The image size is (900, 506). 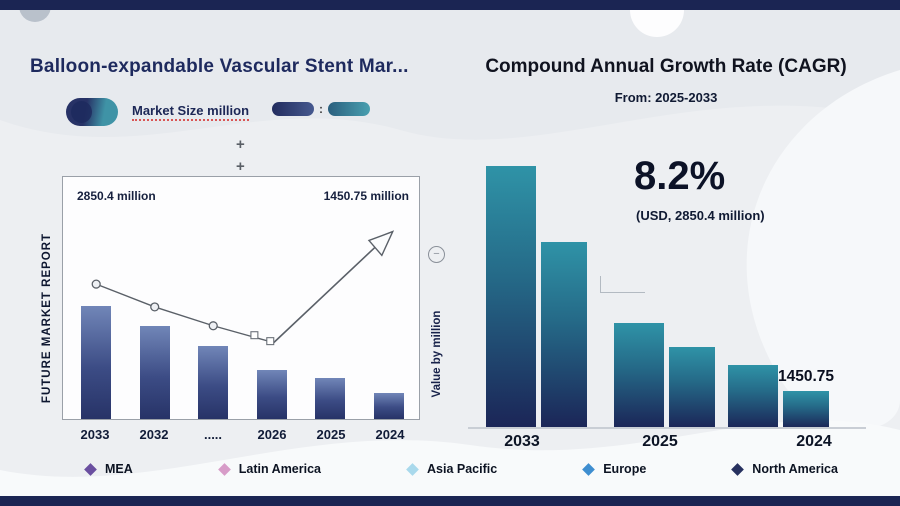 I want to click on right-bar-group-2025, so click(x=664, y=375).